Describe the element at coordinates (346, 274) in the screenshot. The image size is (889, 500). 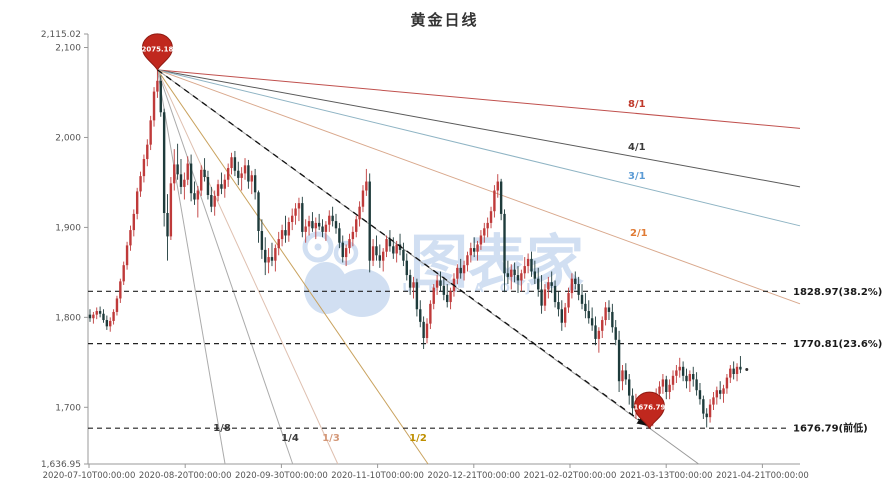
I see `watermark-logo` at that location.